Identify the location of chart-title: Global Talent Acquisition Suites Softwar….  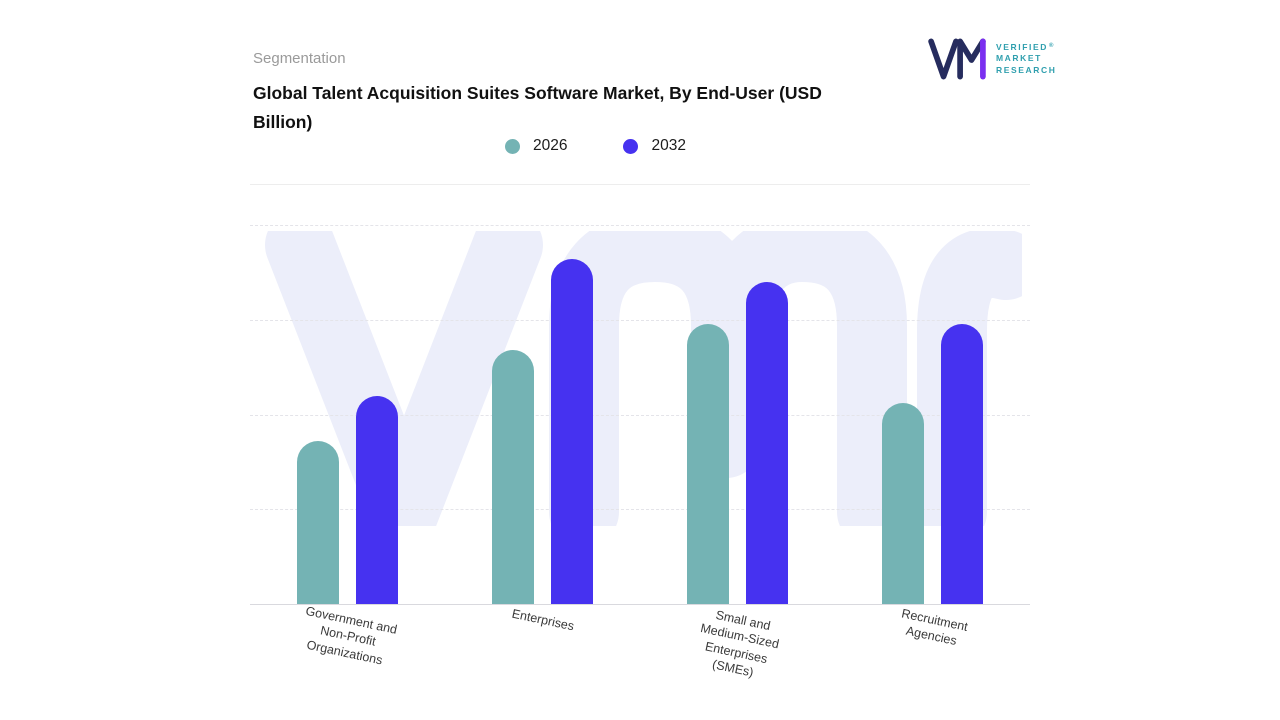
(537, 107).